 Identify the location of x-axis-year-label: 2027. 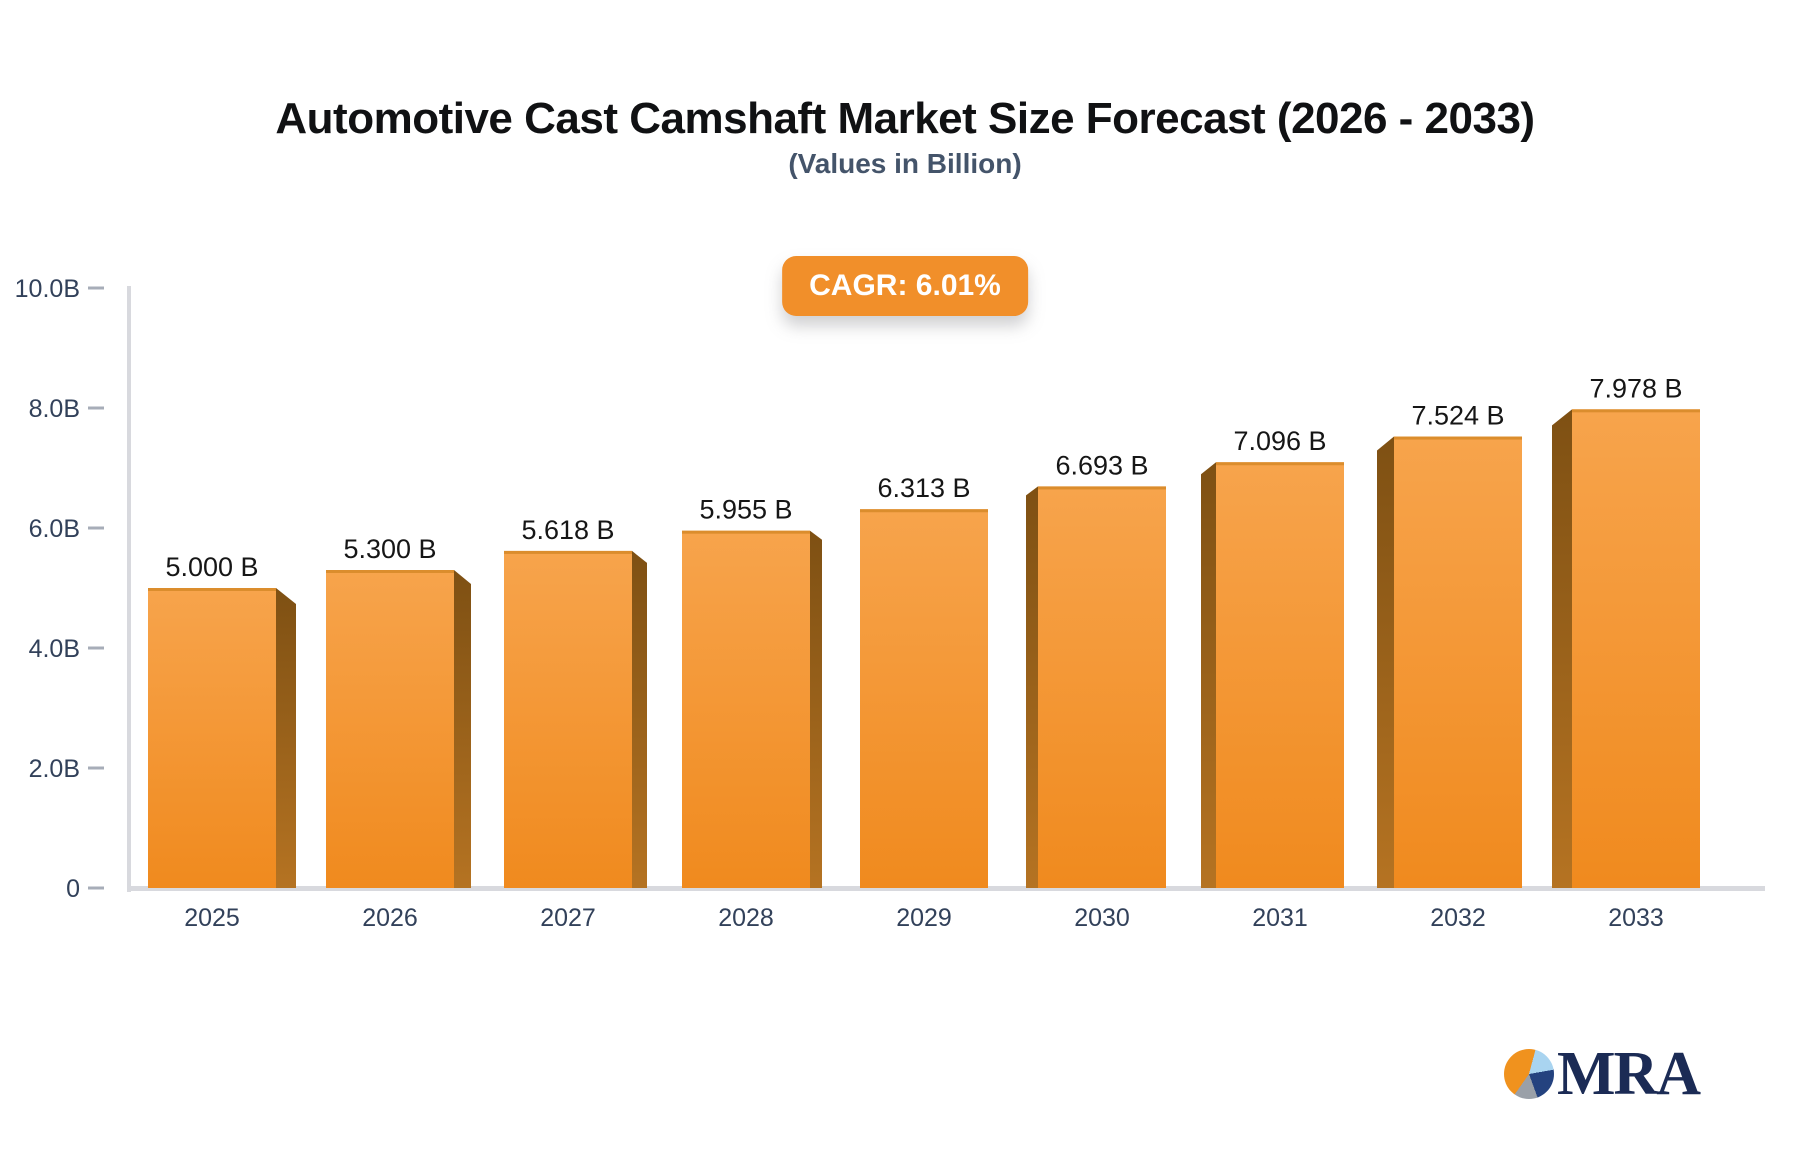
(568, 918).